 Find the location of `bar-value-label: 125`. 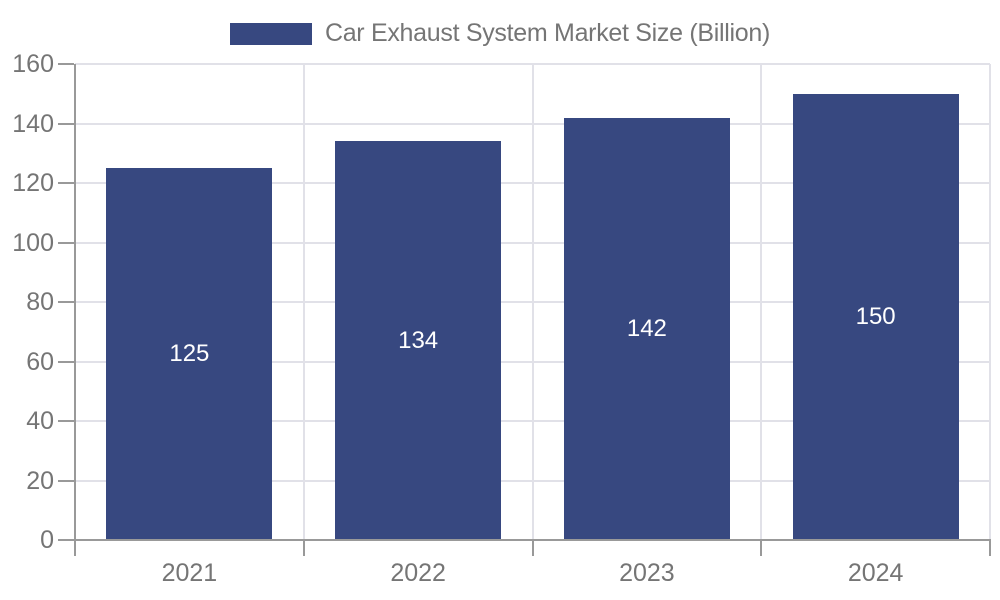

bar-value-label: 125 is located at coordinates (189, 354).